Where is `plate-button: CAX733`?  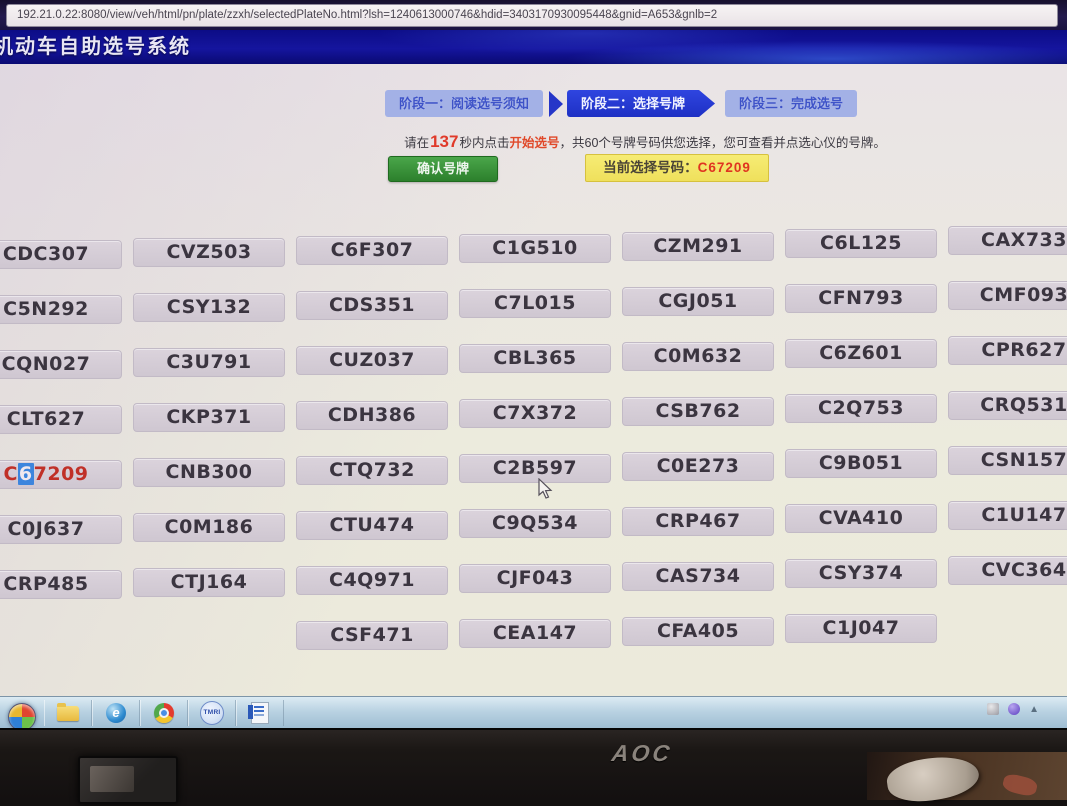 plate-button: CAX733 is located at coordinates (1007, 240).